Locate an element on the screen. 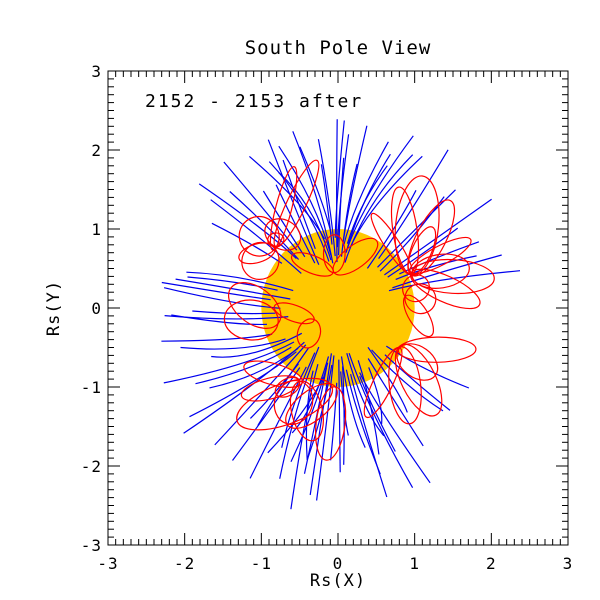 The width and height of the screenshot is (600, 600). time-range-annotation: 2152 - 2153 after is located at coordinates (254, 101).